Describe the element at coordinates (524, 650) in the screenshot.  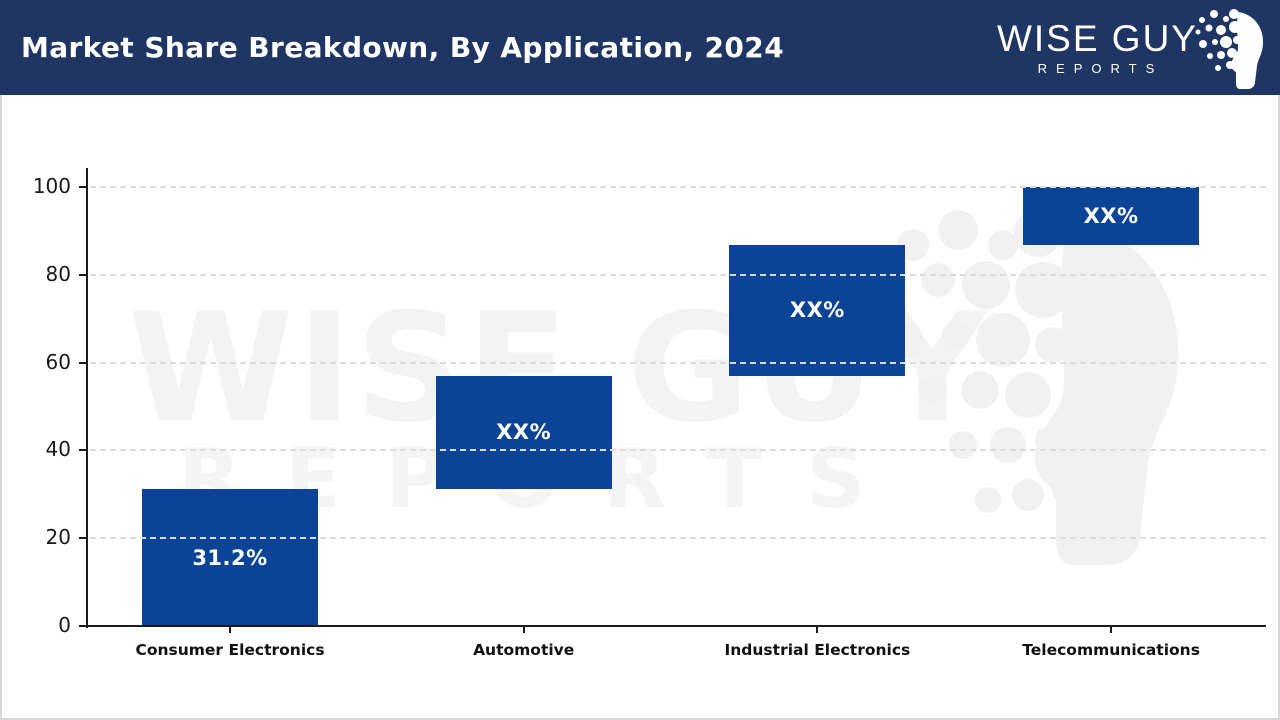
I see `x-axis-label: Automotive` at that location.